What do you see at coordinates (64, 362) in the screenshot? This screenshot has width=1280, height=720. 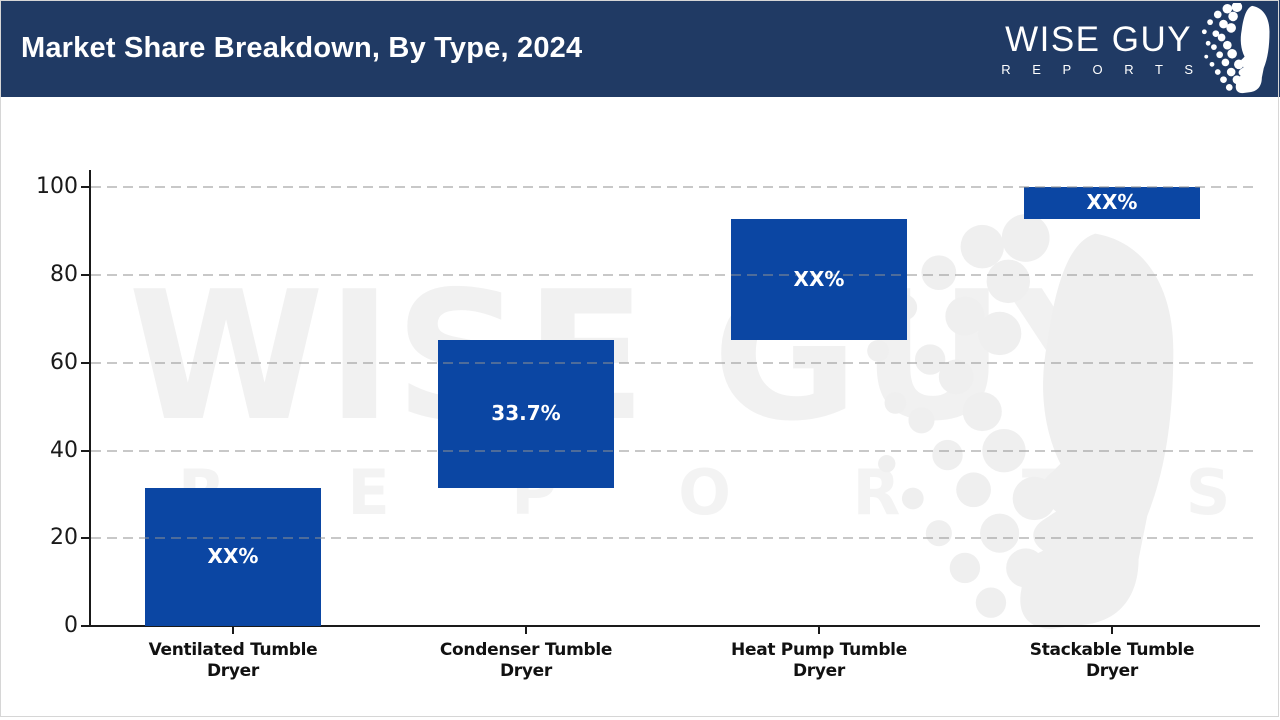 I see `y-tick-label: 60` at bounding box center [64, 362].